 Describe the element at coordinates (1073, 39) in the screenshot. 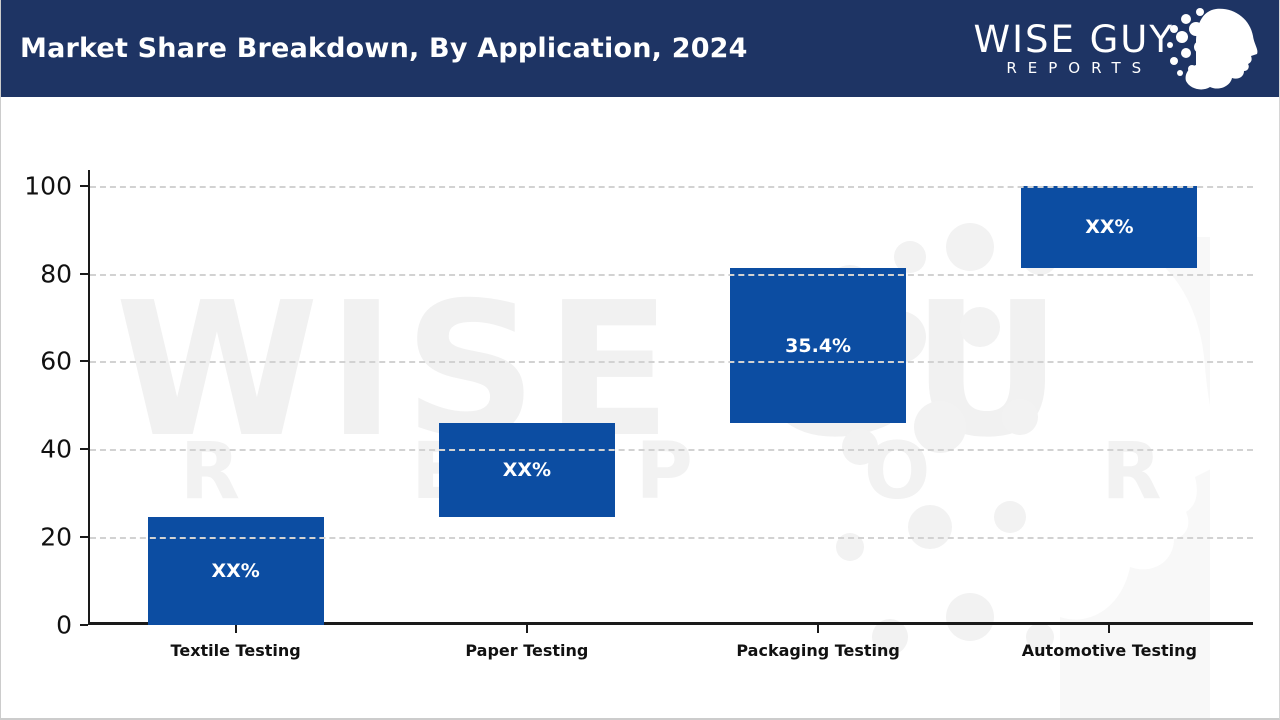

I see `logo-wordmark: WISE GUY` at that location.